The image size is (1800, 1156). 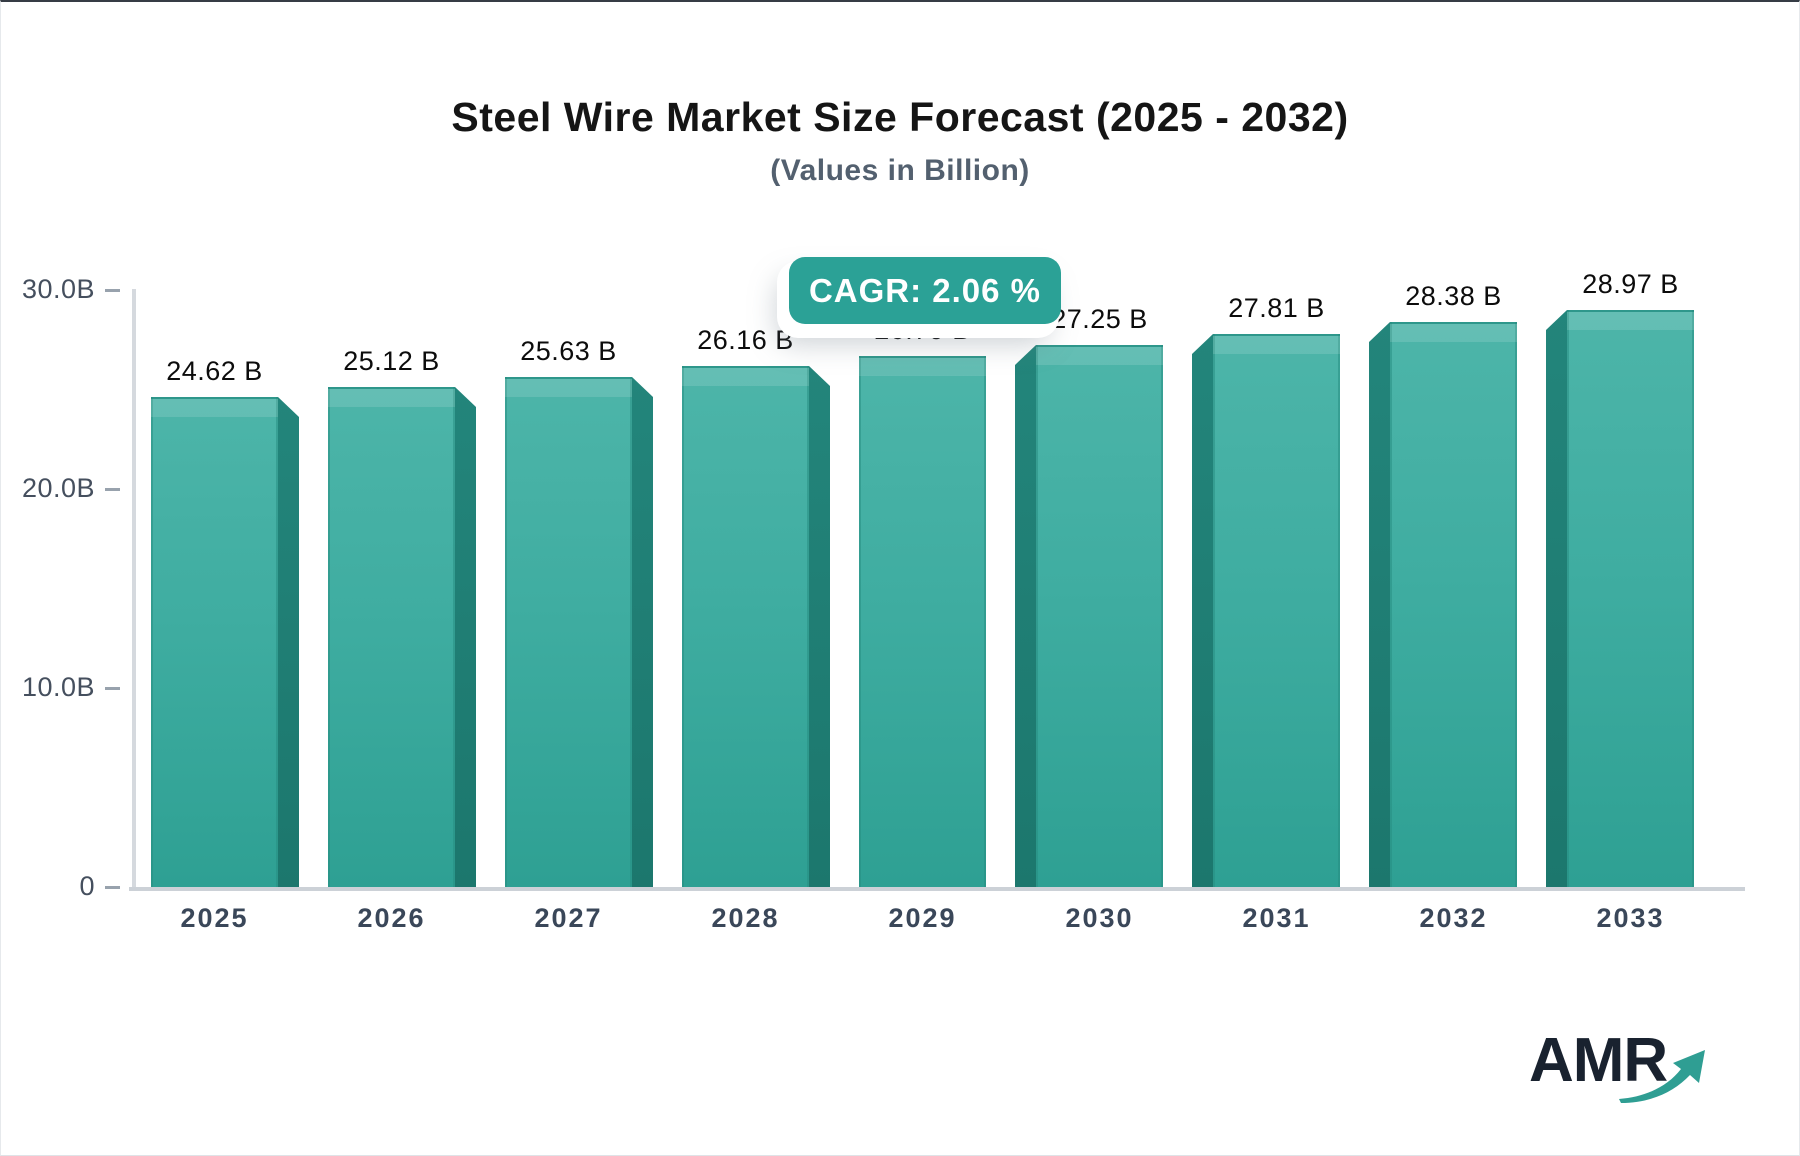 What do you see at coordinates (58, 687) in the screenshot?
I see `y-tick-label: 10.0B` at bounding box center [58, 687].